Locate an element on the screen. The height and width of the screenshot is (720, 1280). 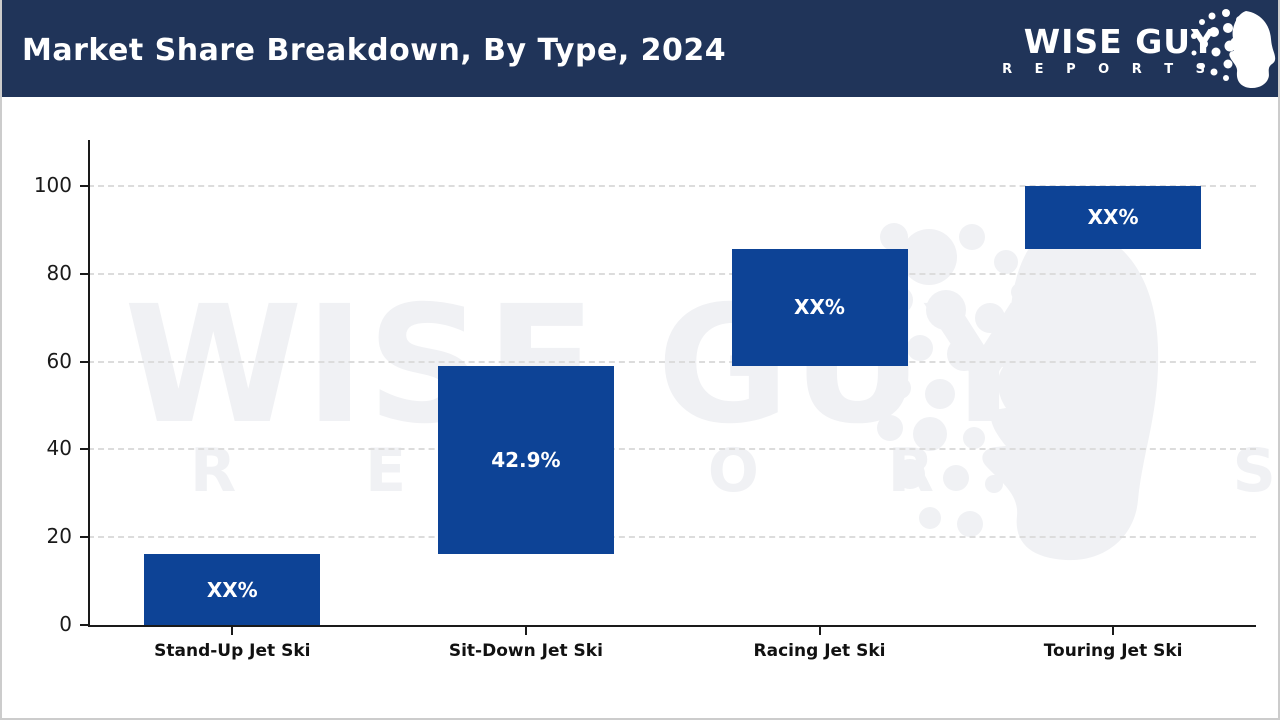
x-tick-label: Sit-Down Jet Ski is located at coordinates (525, 651).